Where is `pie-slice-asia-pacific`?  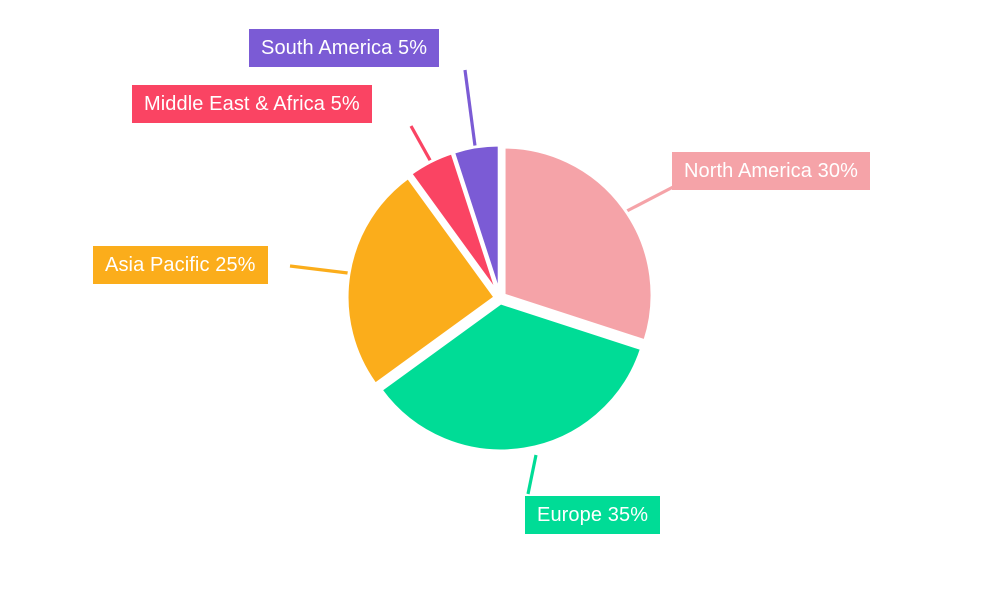 pie-slice-asia-pacific is located at coordinates (421, 280).